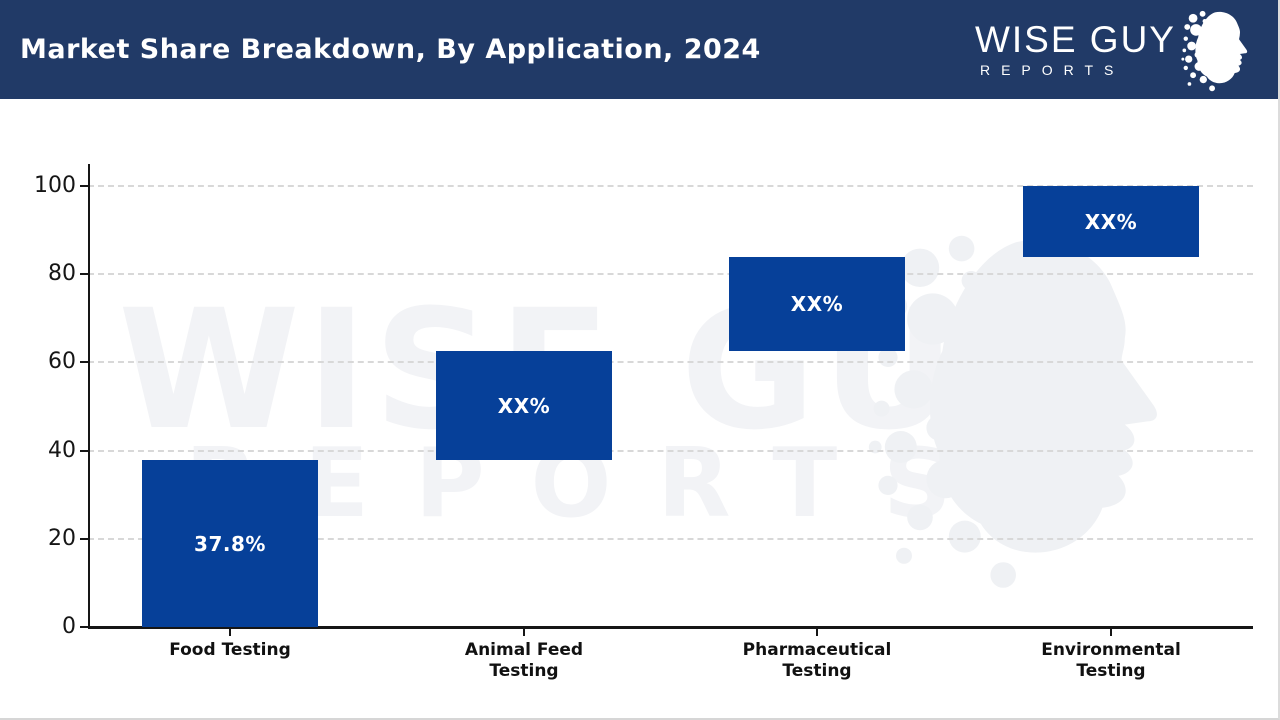 The image size is (1280, 720). I want to click on bar-value-label: 37.8%, so click(230, 543).